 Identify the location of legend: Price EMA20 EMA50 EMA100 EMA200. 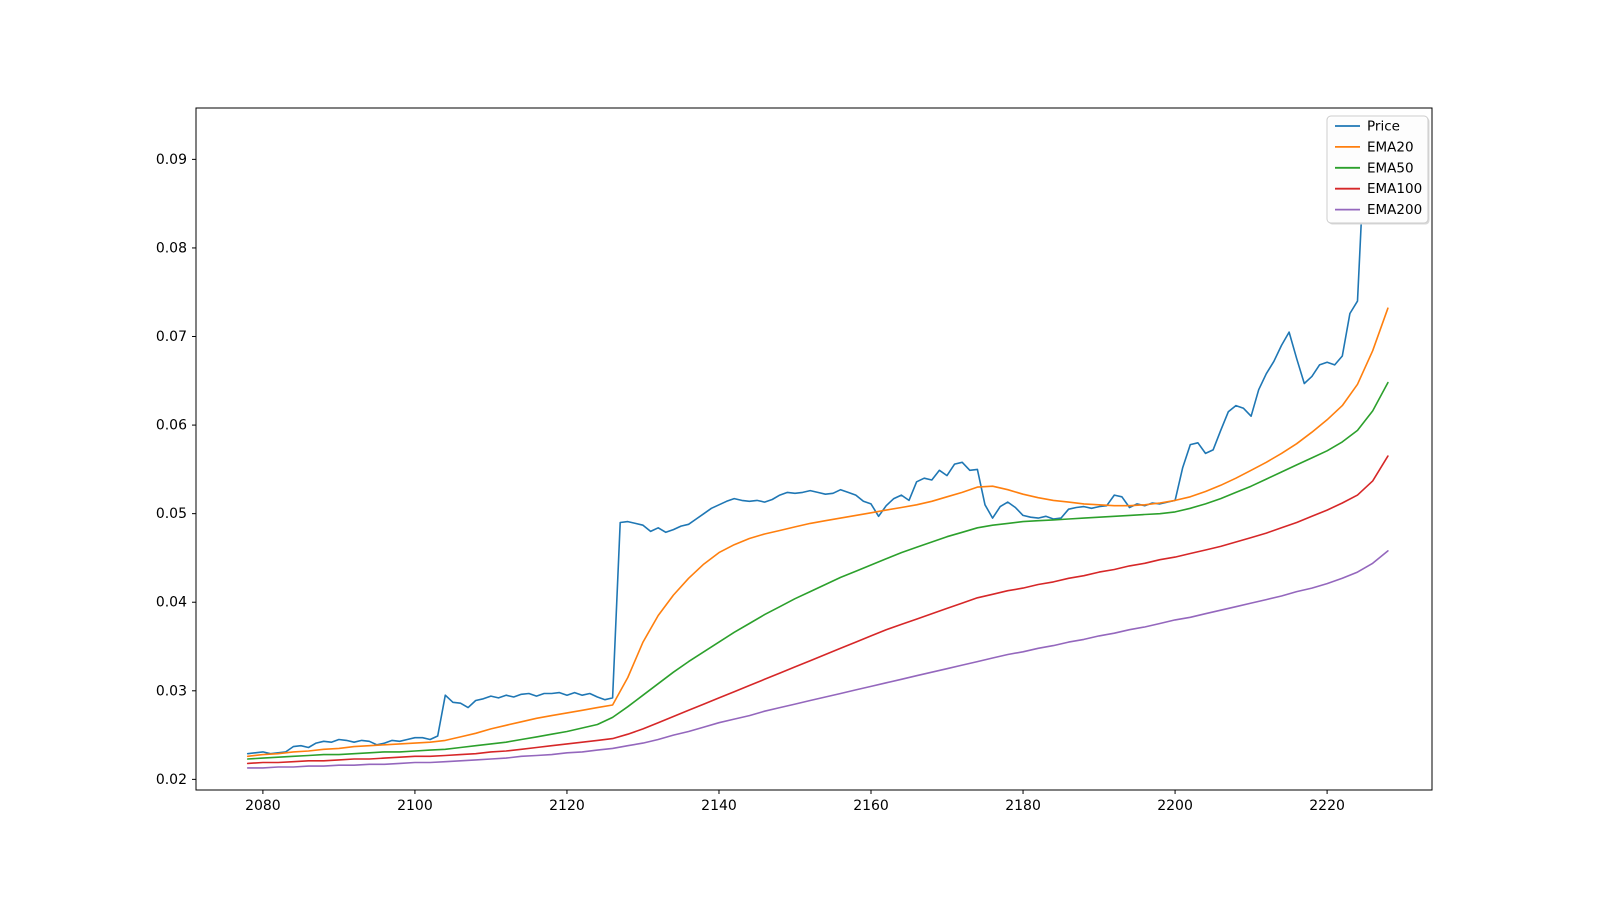
(1378, 170).